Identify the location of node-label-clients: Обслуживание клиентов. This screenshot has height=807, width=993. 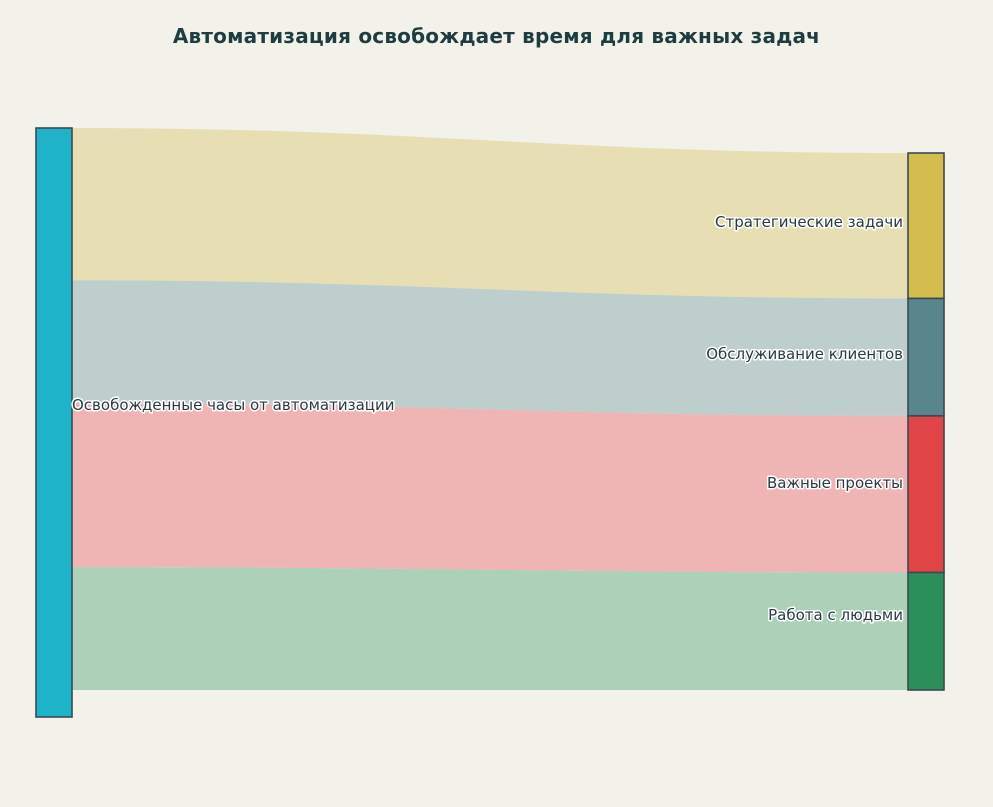
(804, 354).